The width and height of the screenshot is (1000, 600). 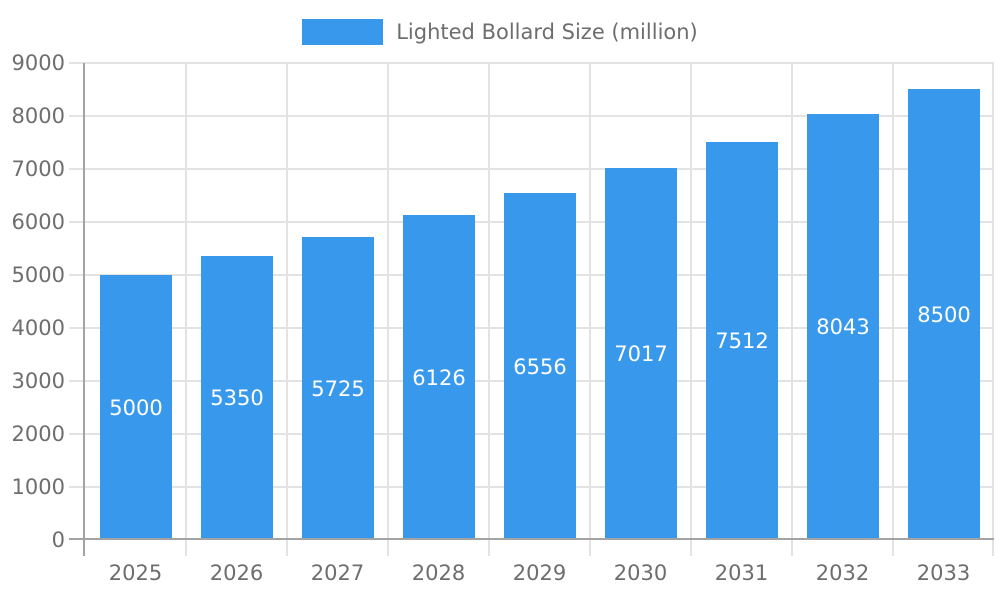 What do you see at coordinates (337, 573) in the screenshot?
I see `x-axis-tick-label: 2027` at bounding box center [337, 573].